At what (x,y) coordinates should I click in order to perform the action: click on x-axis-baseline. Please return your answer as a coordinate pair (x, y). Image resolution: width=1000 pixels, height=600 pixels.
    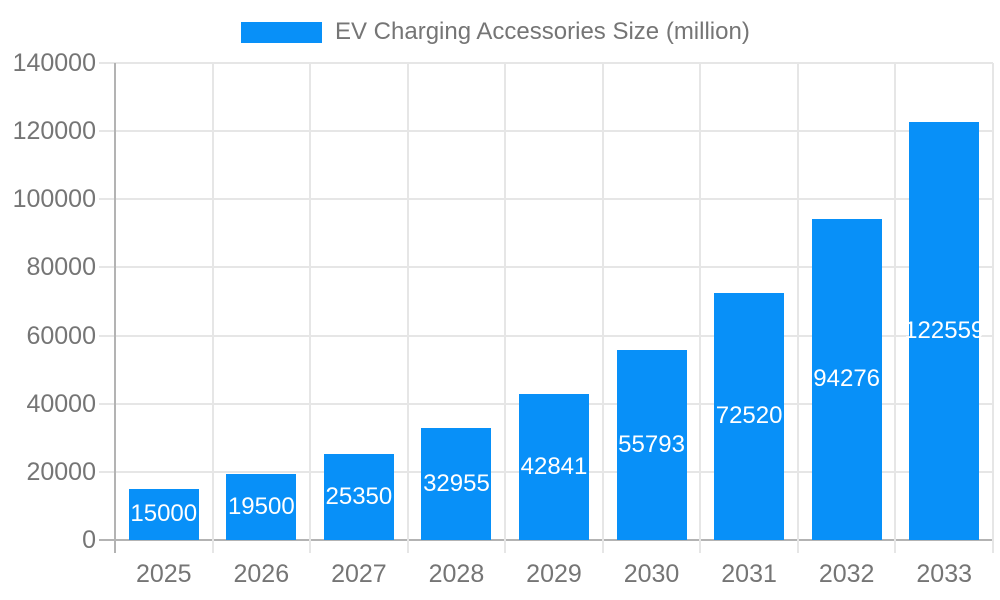
    Looking at the image, I should click on (554, 540).